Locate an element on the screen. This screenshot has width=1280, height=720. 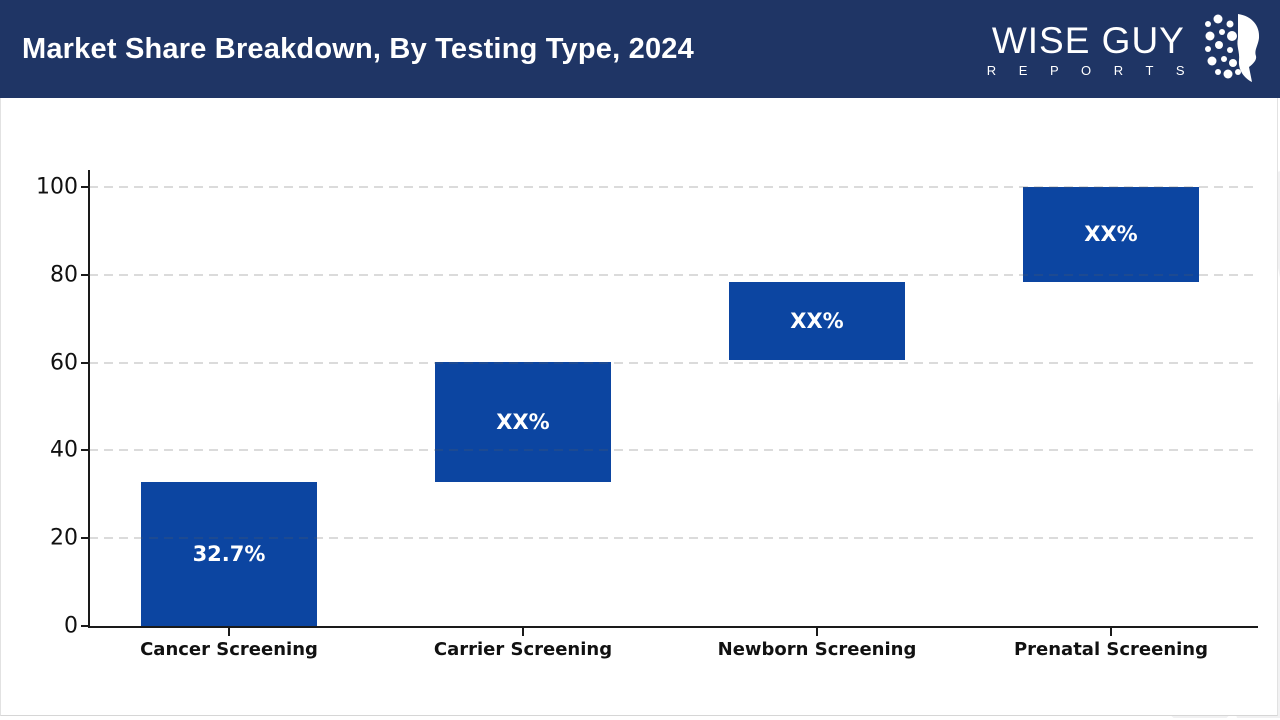
y-axis-line is located at coordinates (89, 399).